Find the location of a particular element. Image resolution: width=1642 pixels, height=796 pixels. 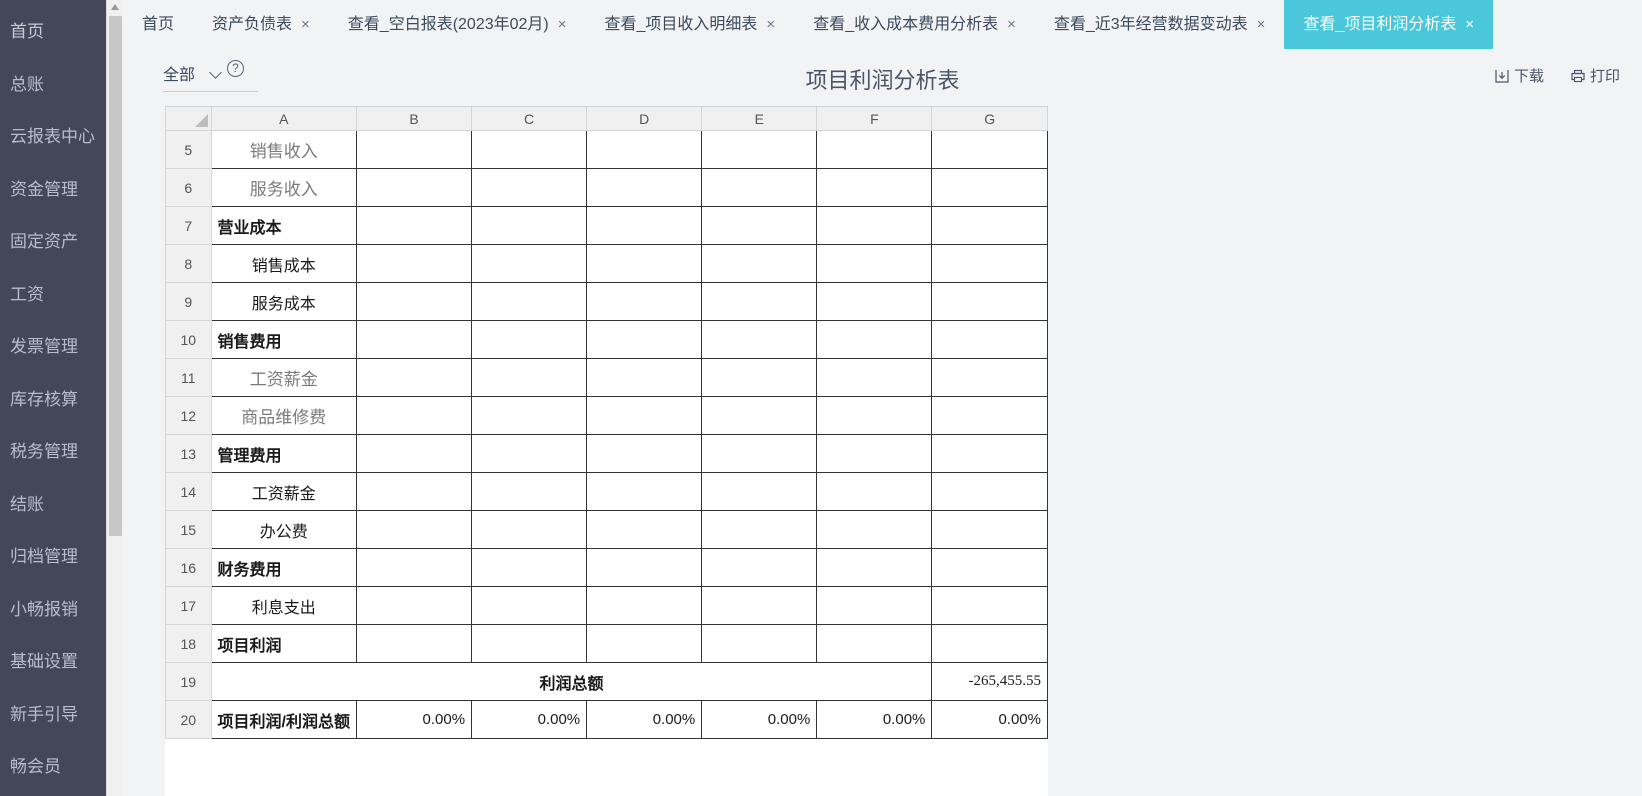

row-header-19: 19 is located at coordinates (188, 681).